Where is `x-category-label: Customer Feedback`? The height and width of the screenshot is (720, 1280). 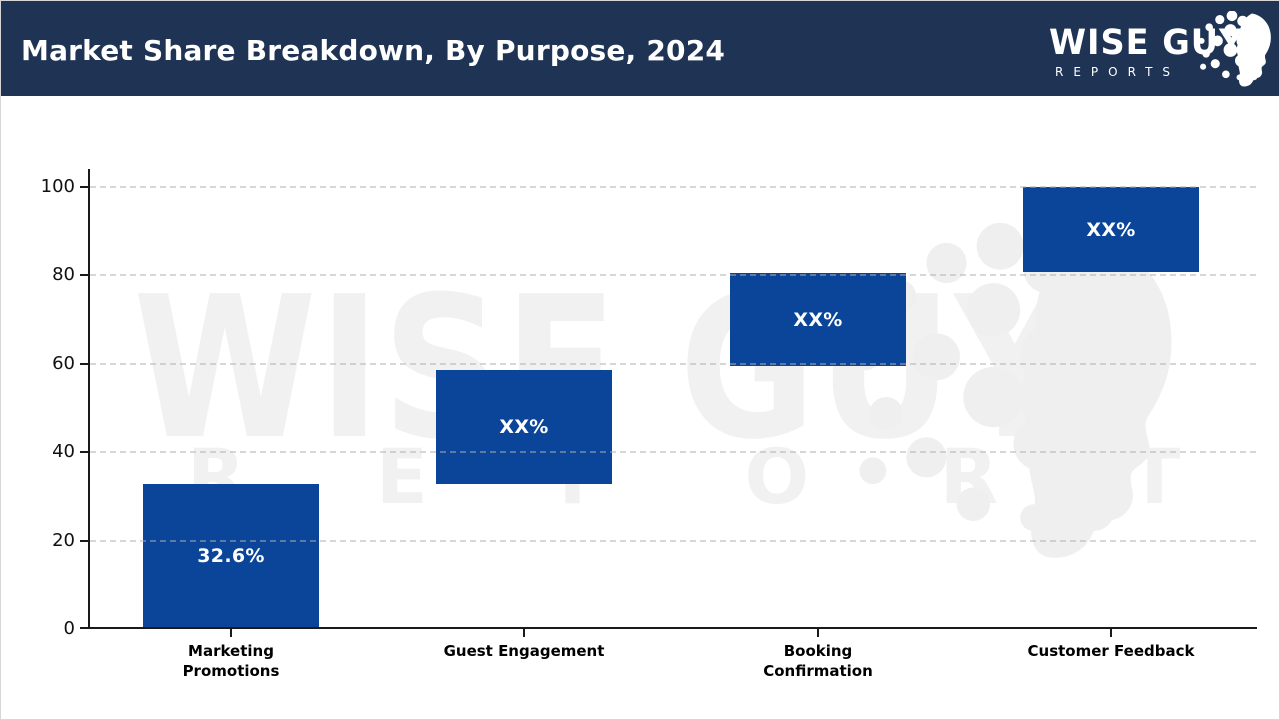 x-category-label: Customer Feedback is located at coordinates (1111, 651).